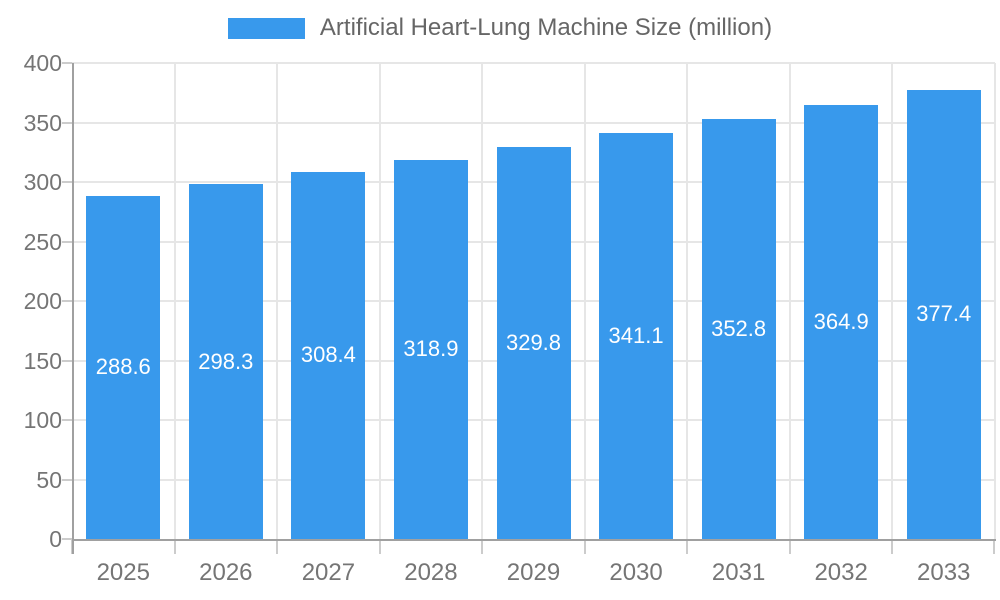 This screenshot has height=600, width=1000. I want to click on bar-value-text: 329.8, so click(533, 342).